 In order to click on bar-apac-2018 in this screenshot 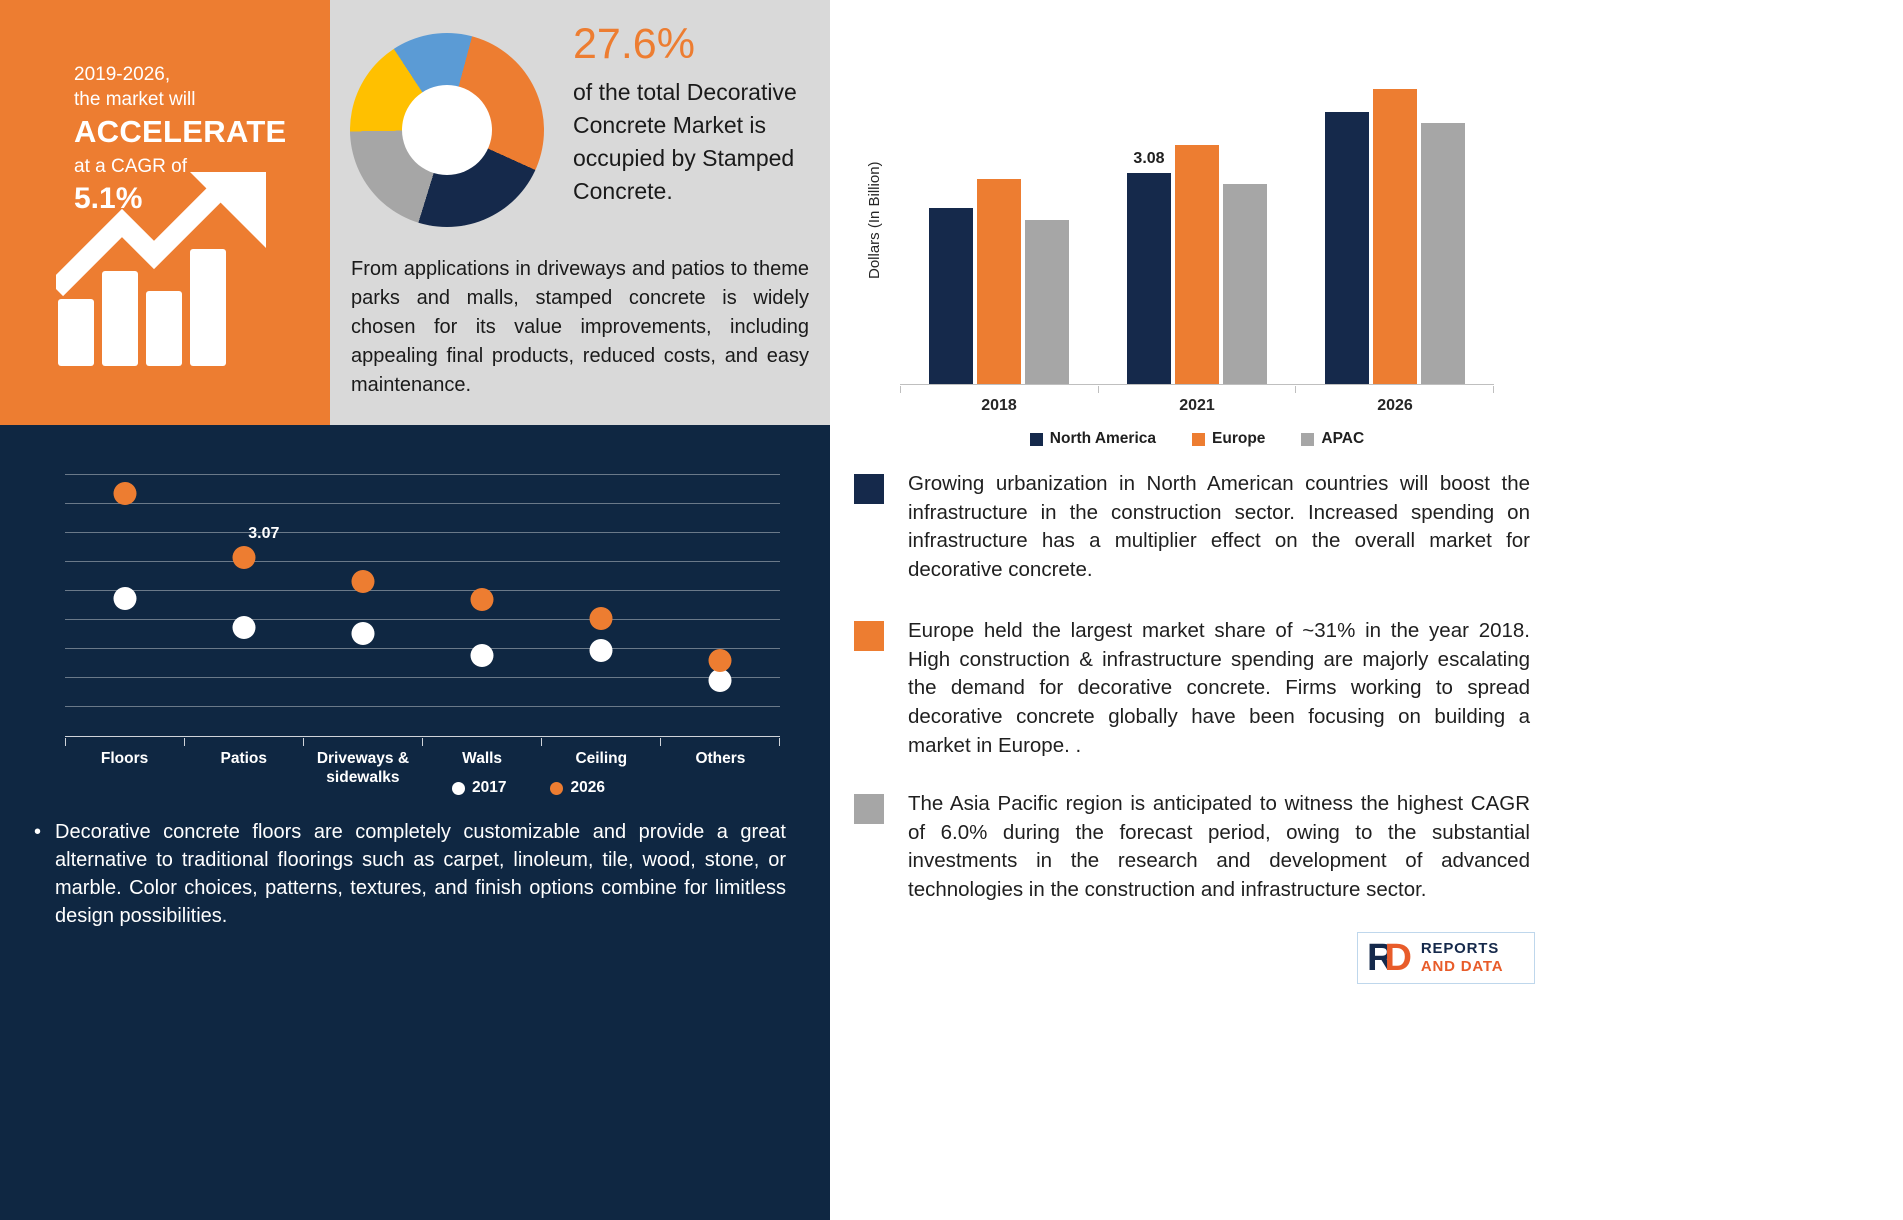, I will do `click(1047, 302)`.